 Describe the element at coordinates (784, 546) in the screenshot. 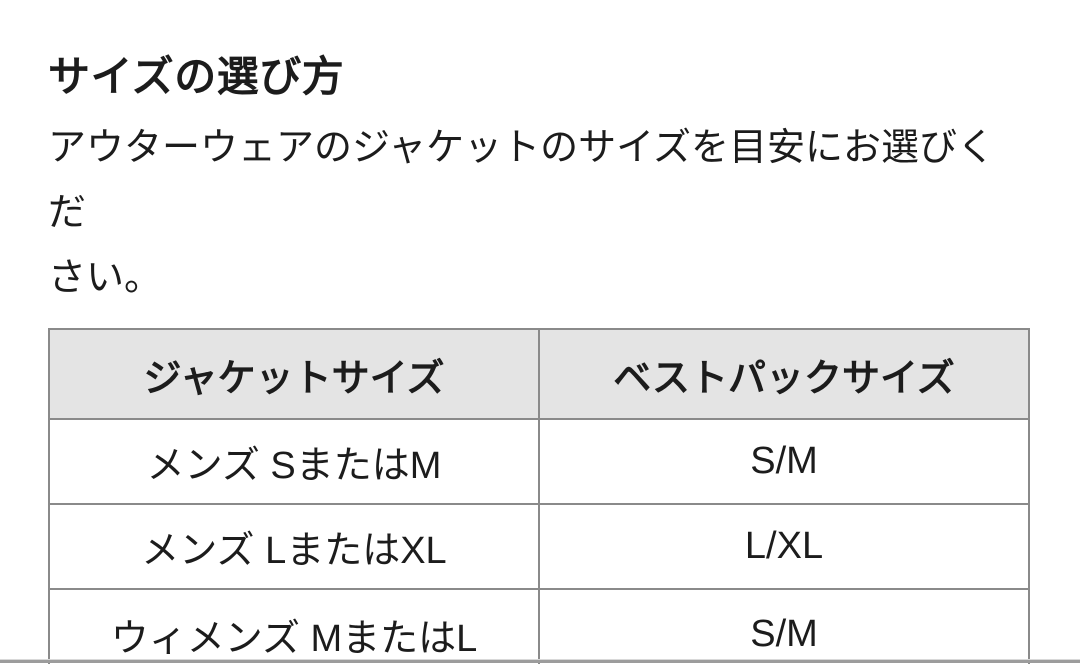

I see `vest-pack-size-cell: L/XL` at that location.